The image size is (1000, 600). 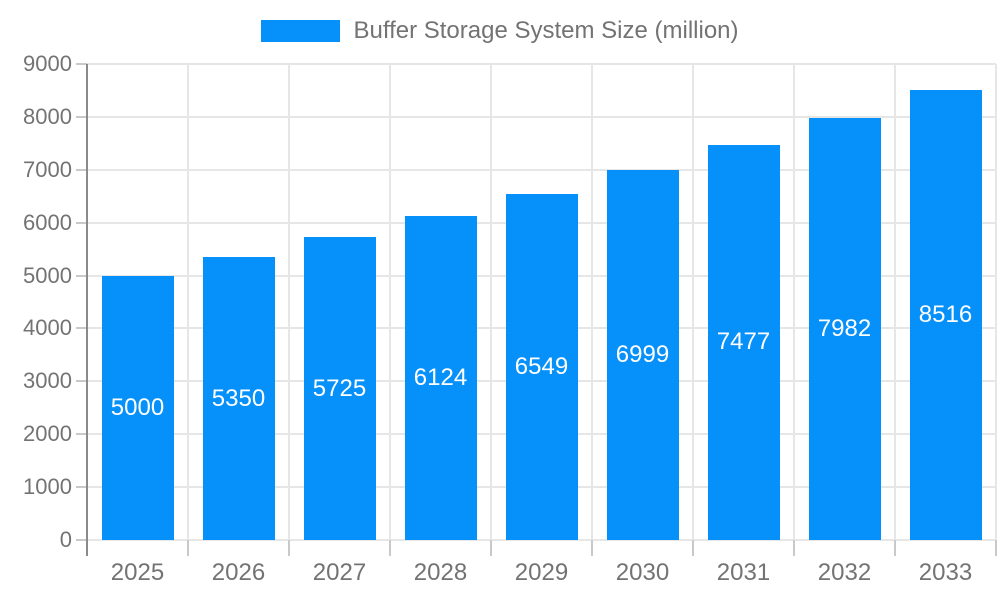 What do you see at coordinates (65, 539) in the screenshot?
I see `y-axis-tick-label: 0` at bounding box center [65, 539].